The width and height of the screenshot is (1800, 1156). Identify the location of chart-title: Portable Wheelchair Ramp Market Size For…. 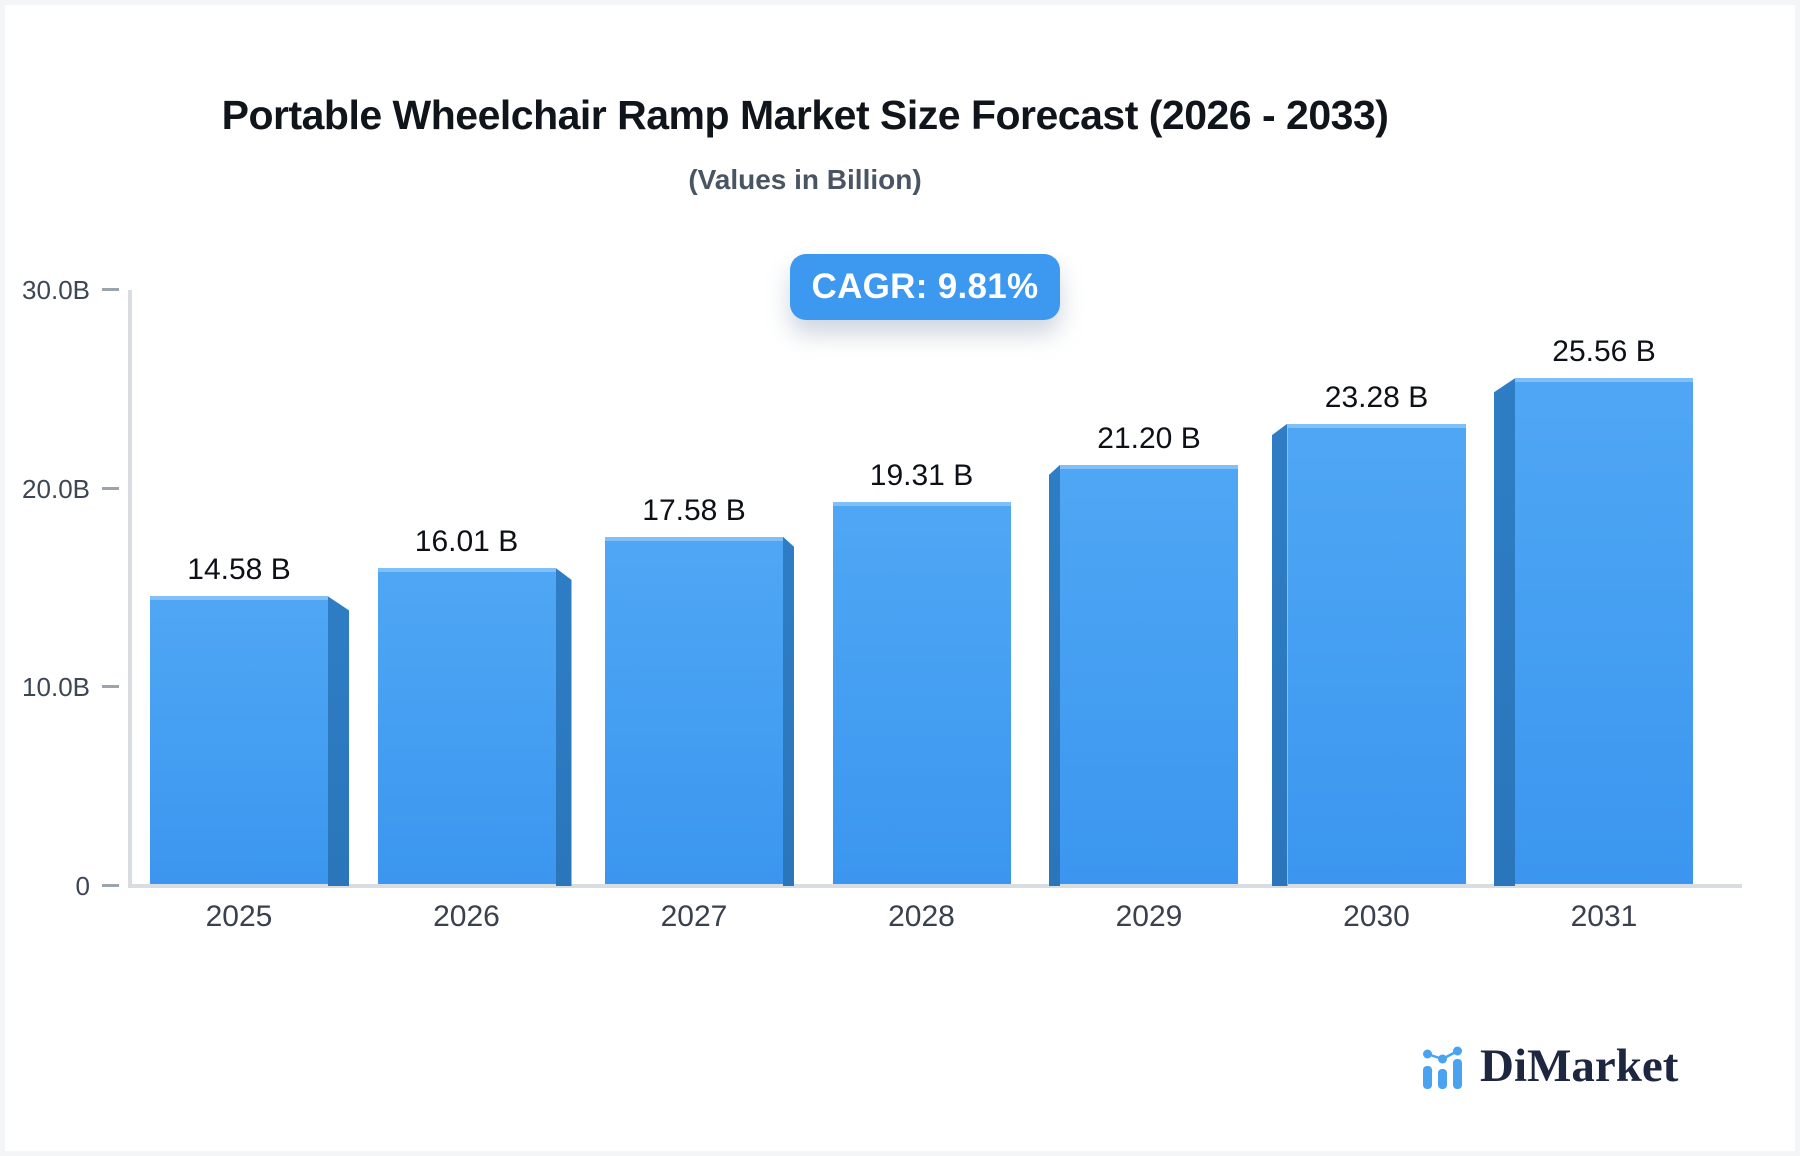
(805, 115).